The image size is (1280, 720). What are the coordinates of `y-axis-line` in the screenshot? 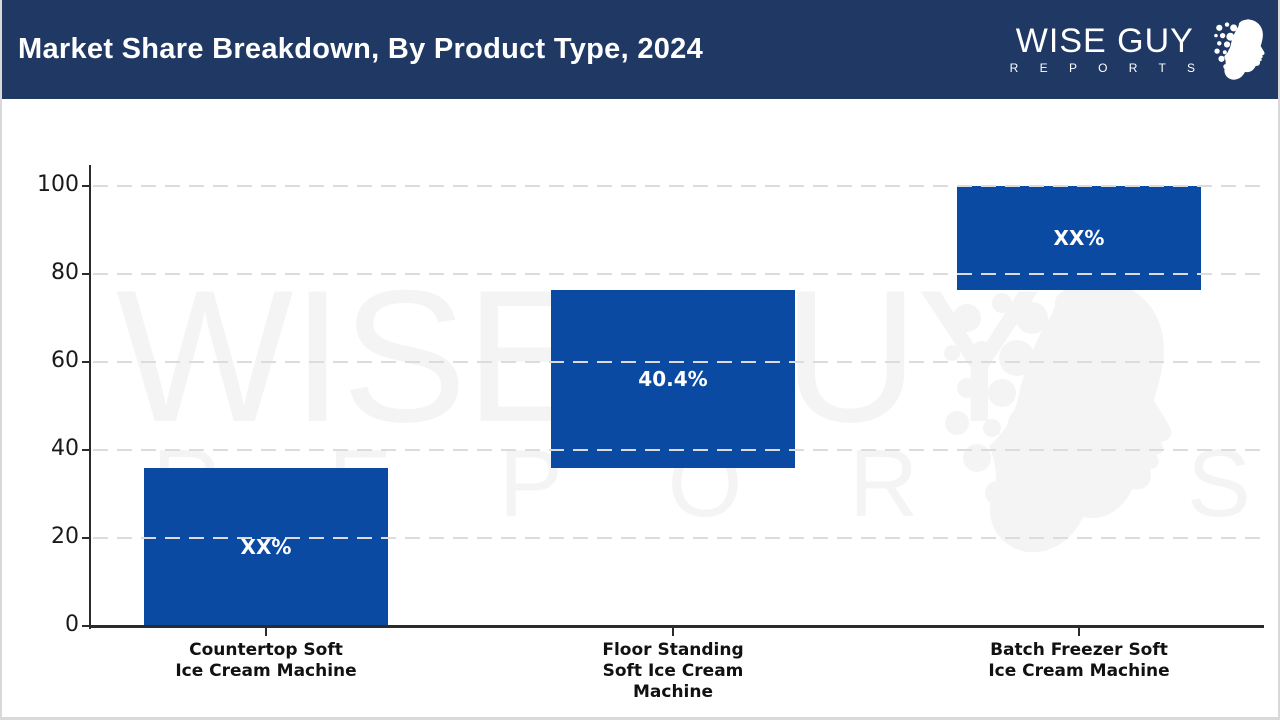 It's located at (90, 397).